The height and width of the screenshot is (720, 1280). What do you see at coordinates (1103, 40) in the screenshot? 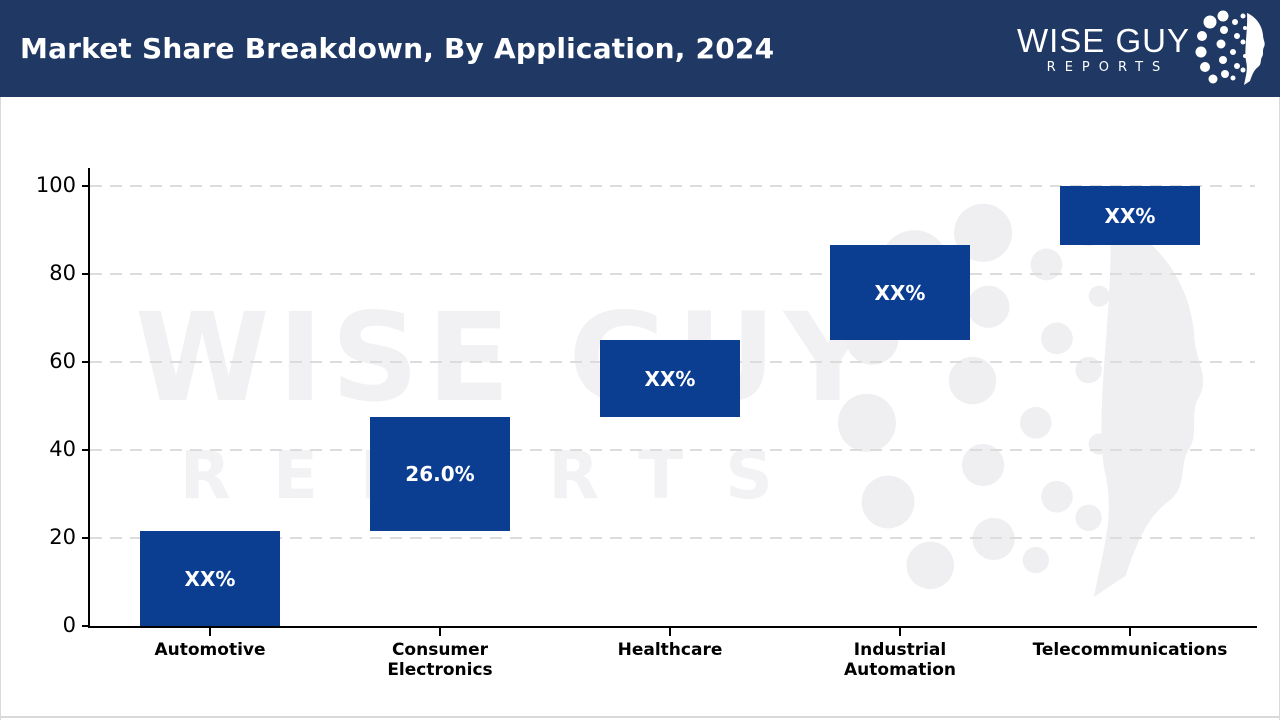
I see `logo-wiseguy-text: WISE GUY` at bounding box center [1103, 40].